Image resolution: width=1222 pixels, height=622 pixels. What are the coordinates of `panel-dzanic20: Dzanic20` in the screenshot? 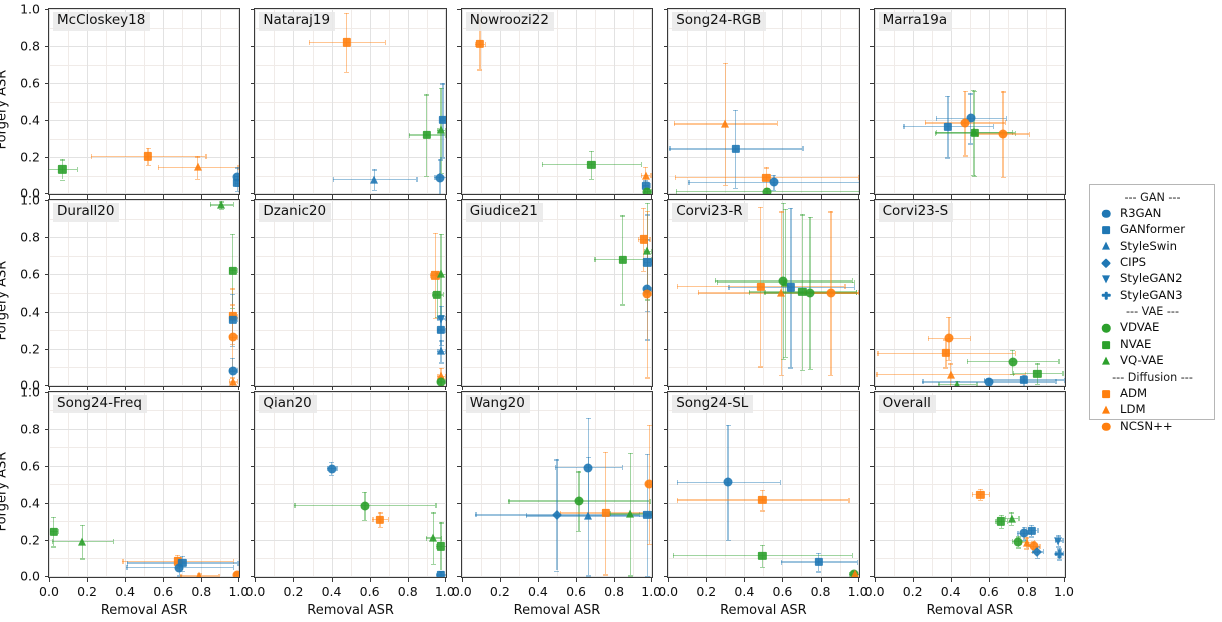 It's located at (350, 293).